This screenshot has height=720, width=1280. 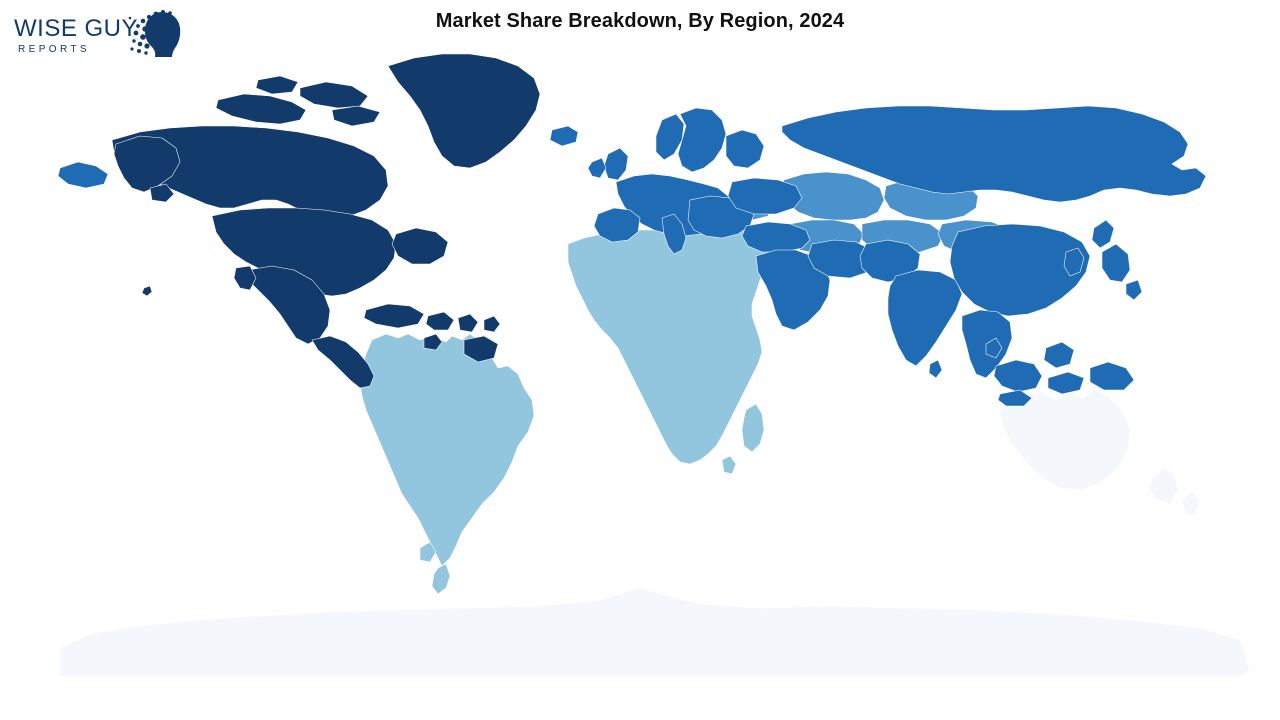 I want to click on logo-wordmark-primary: WISE GUY, so click(x=76, y=28).